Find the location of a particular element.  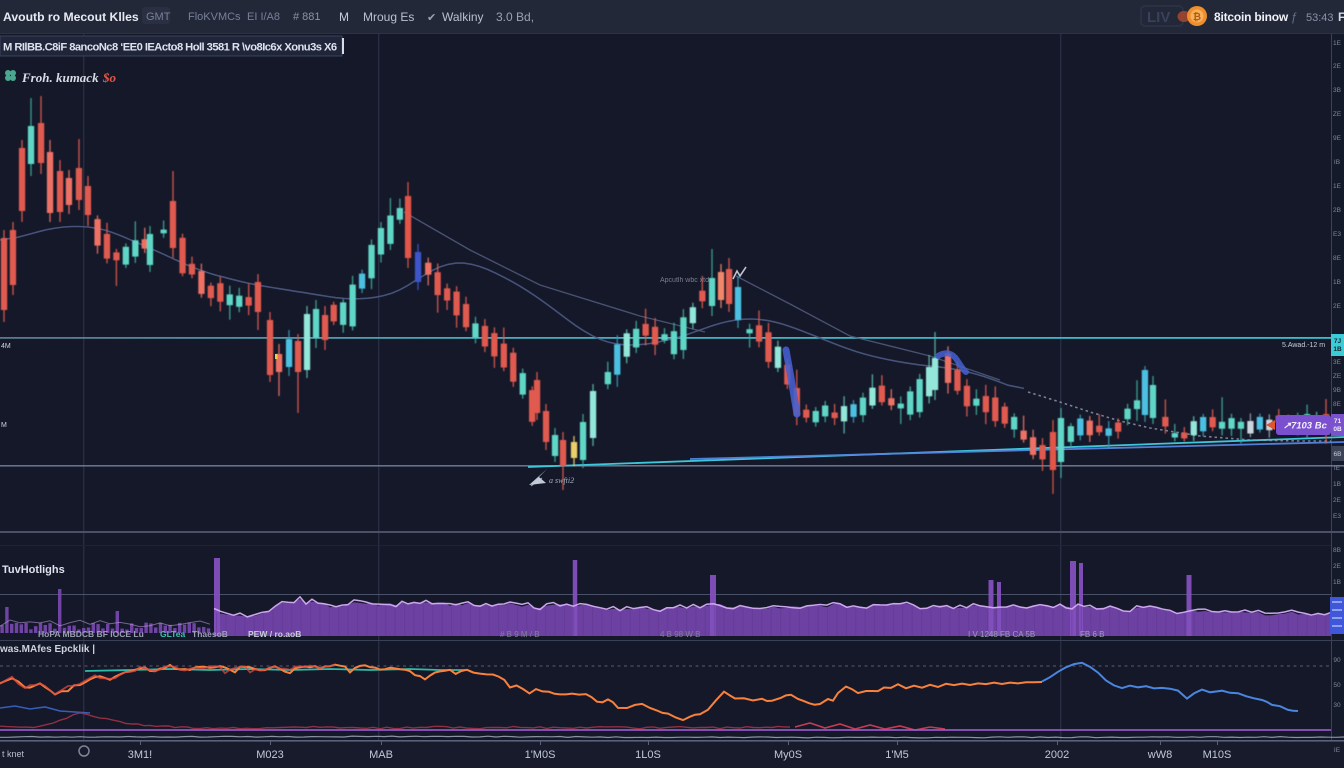

svg-text: PEW / ro.aoB is located at coordinates (274, 634).